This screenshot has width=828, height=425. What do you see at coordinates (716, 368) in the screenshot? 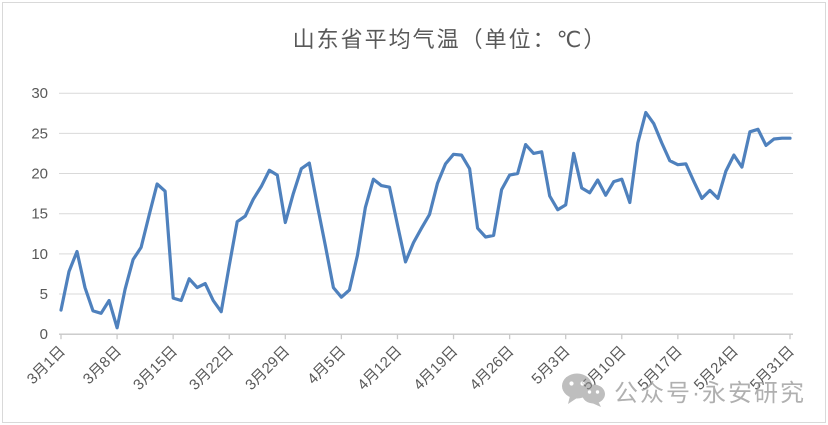
I see `svg-text: 5月24日` at bounding box center [716, 368].